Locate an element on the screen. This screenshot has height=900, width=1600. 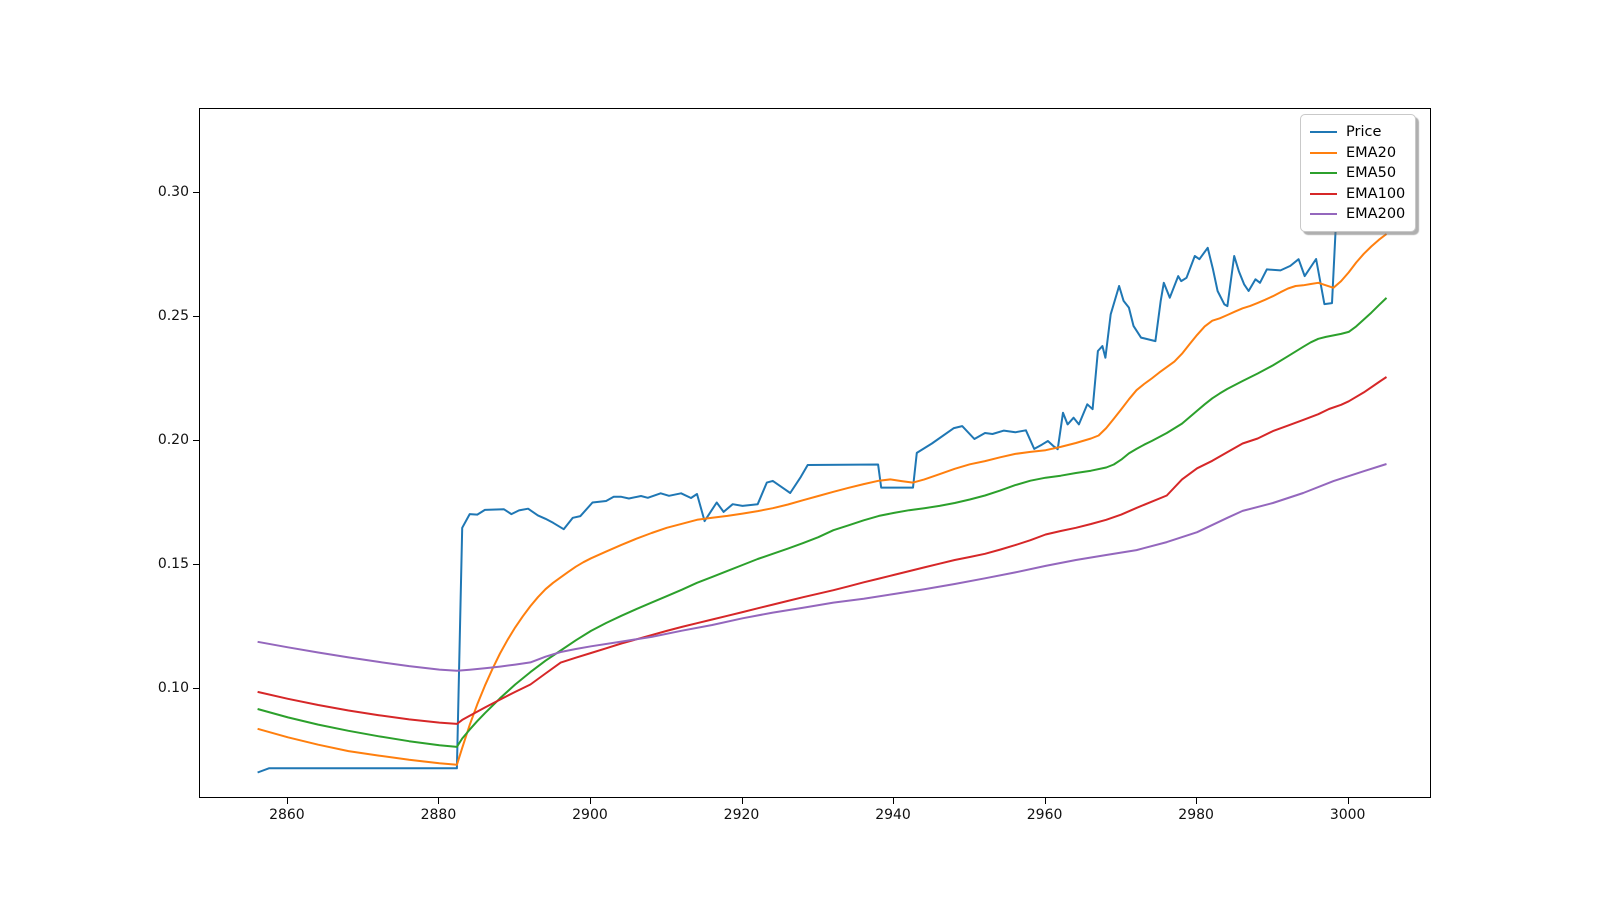
x-tick-label: 2880 is located at coordinates (438, 815).